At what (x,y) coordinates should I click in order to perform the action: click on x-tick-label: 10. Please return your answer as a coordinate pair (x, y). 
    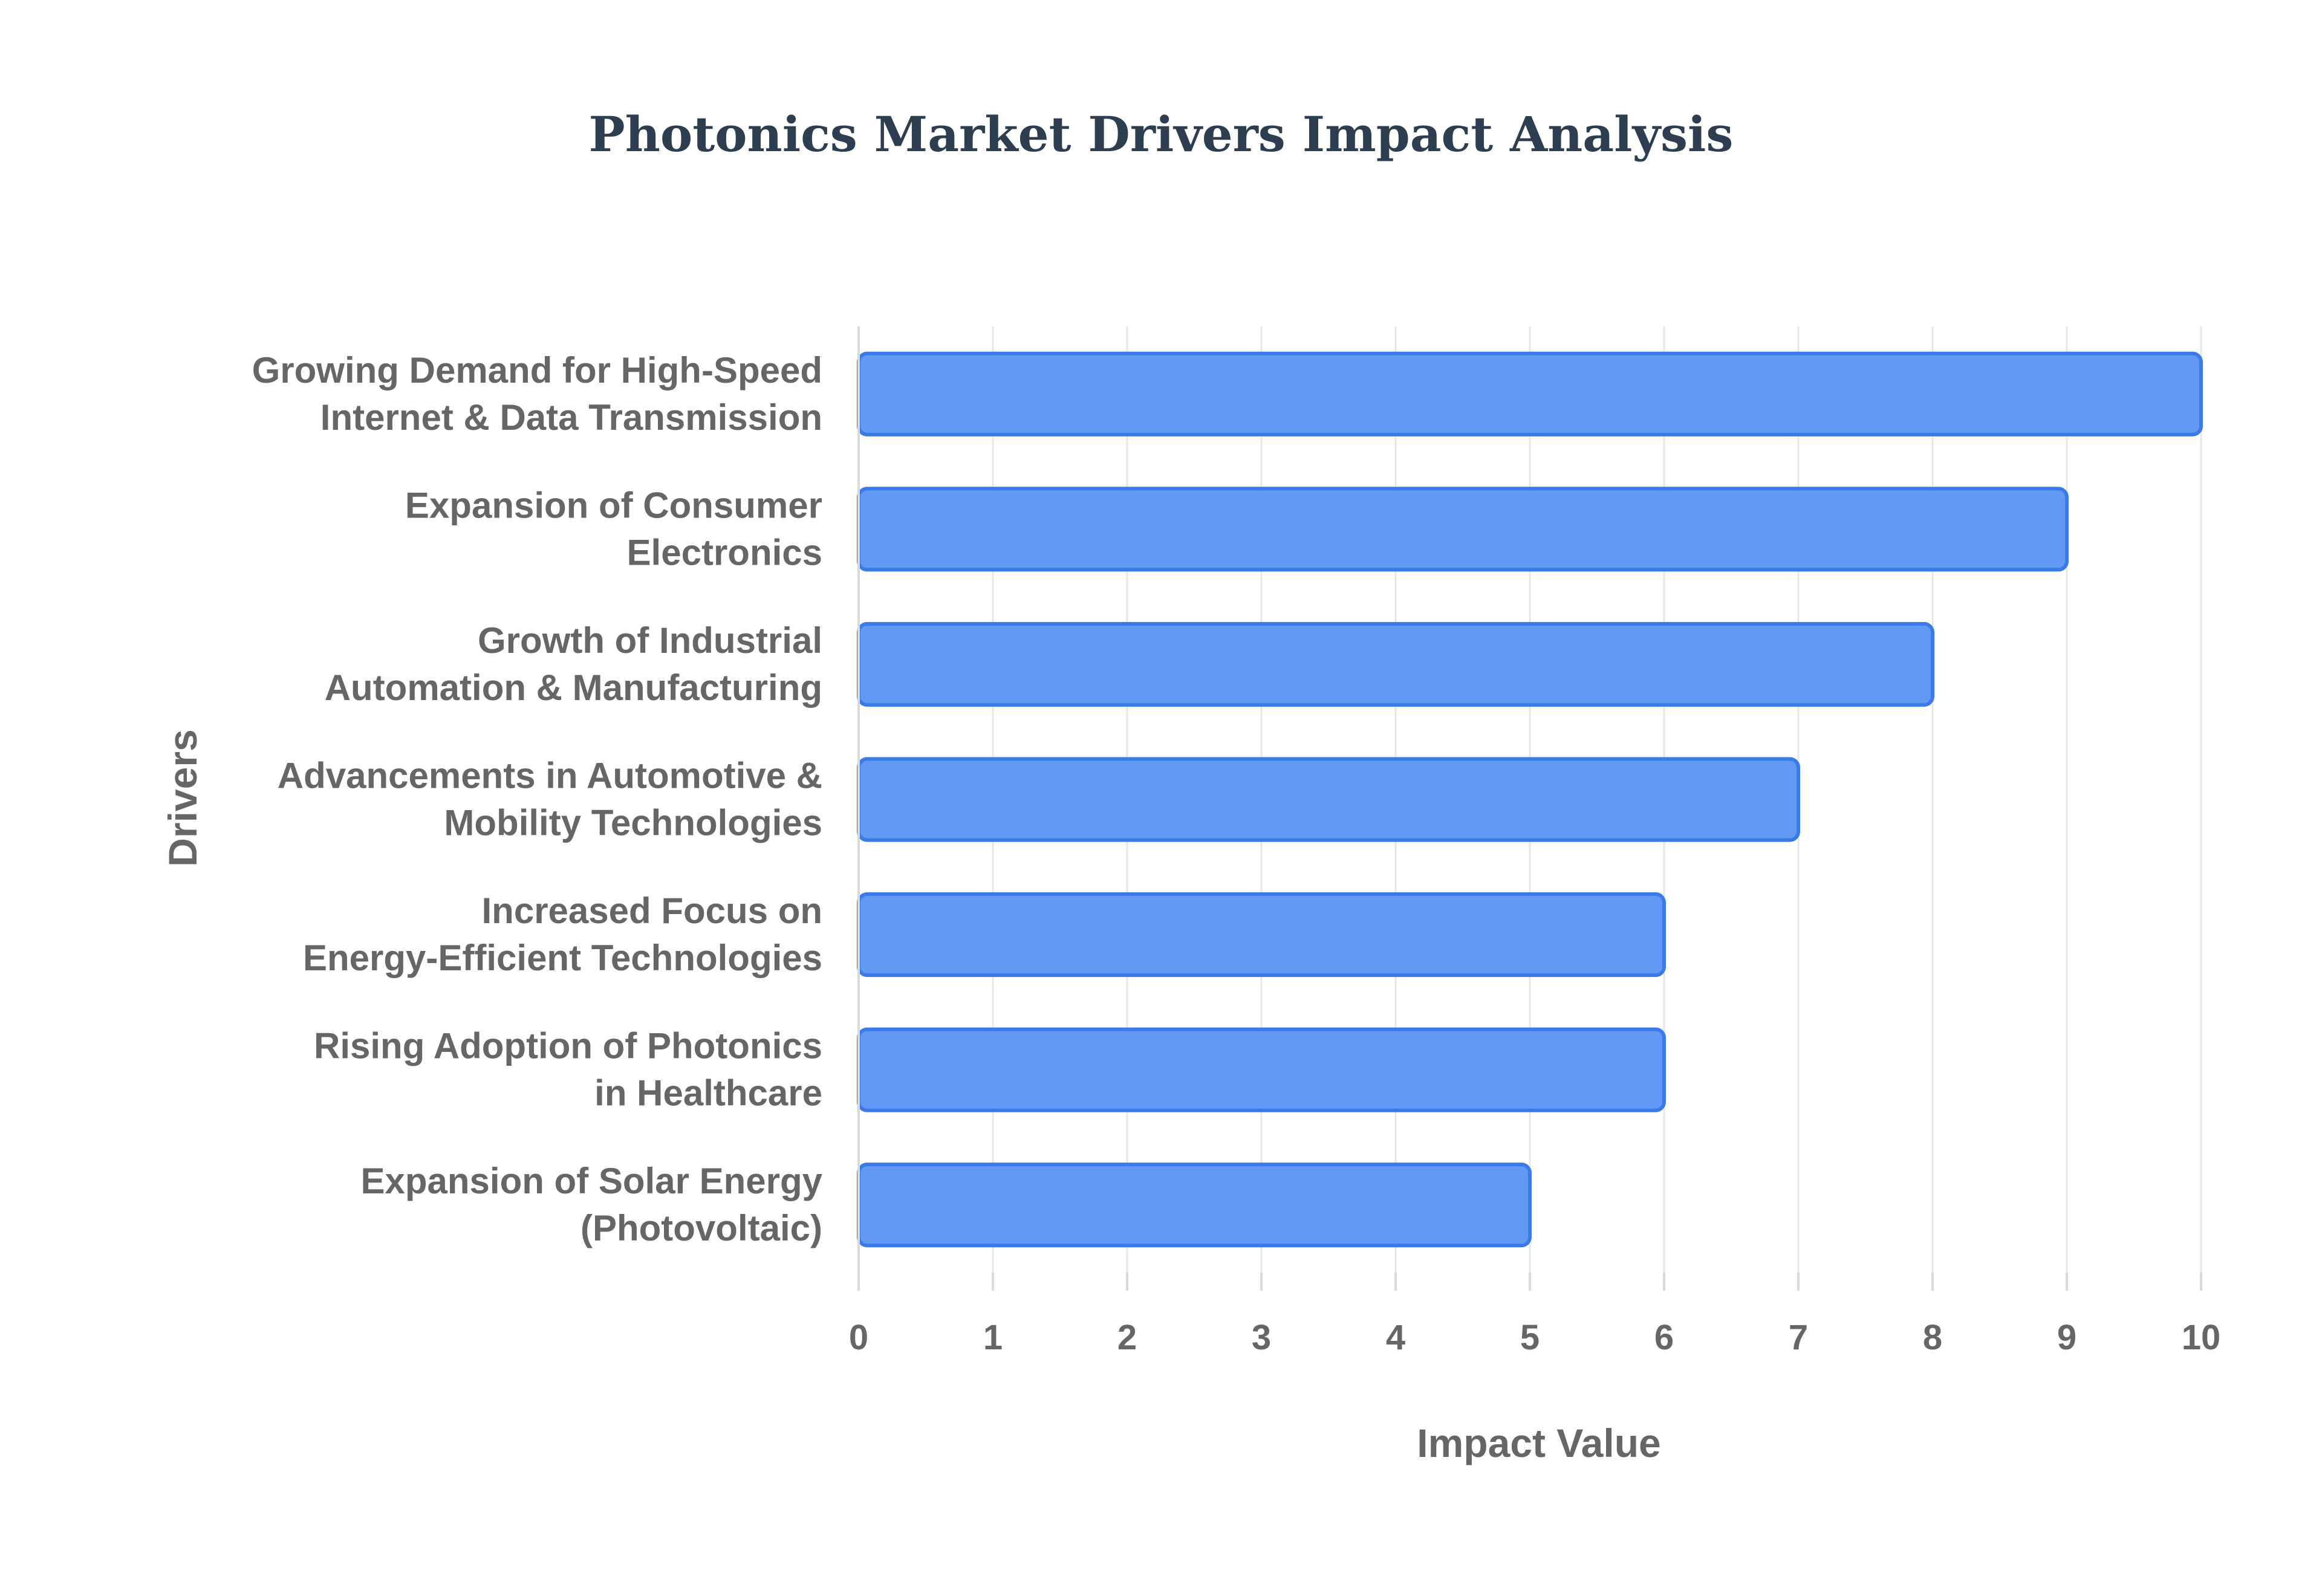
    Looking at the image, I should click on (2201, 1337).